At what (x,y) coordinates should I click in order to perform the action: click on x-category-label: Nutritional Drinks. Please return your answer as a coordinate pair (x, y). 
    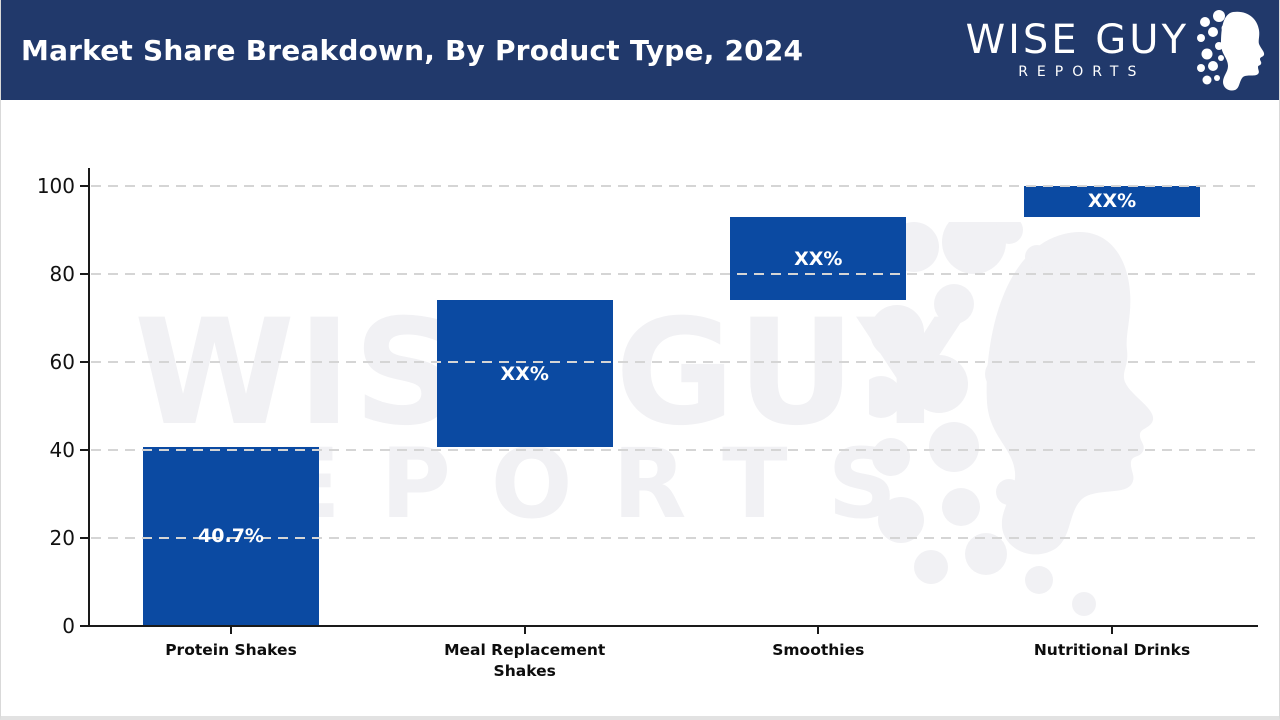
    Looking at the image, I should click on (1112, 650).